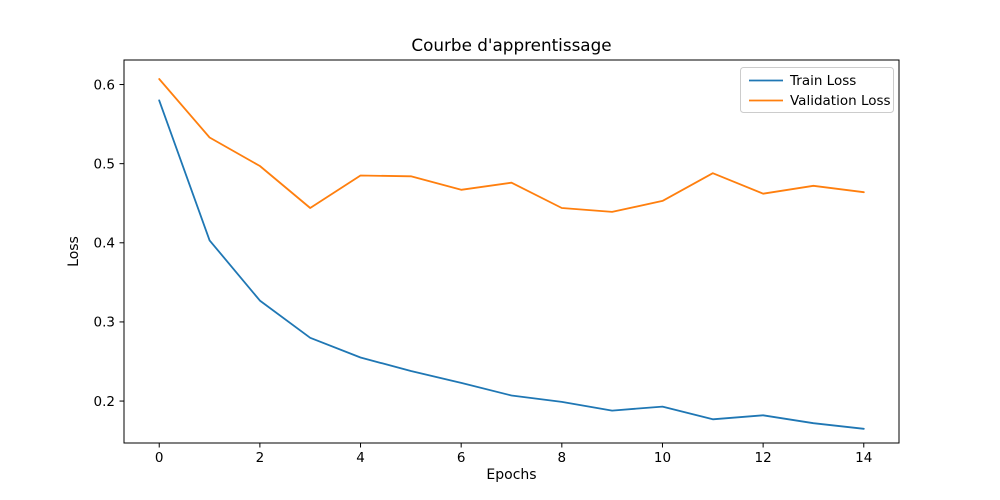  I want to click on legend: Train Loss Validation Loss, so click(817, 90).